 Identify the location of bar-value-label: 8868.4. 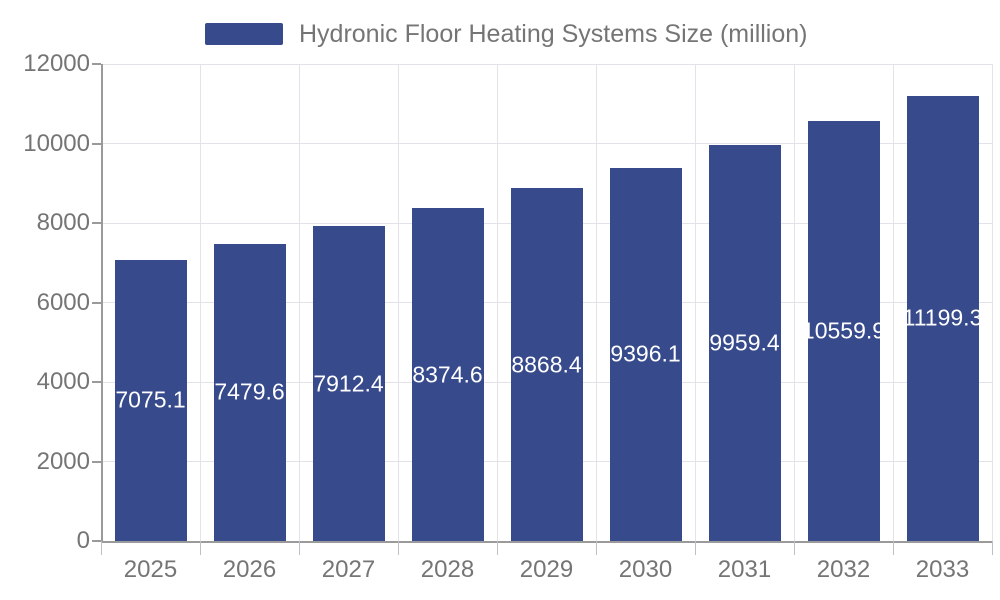
(546, 364).